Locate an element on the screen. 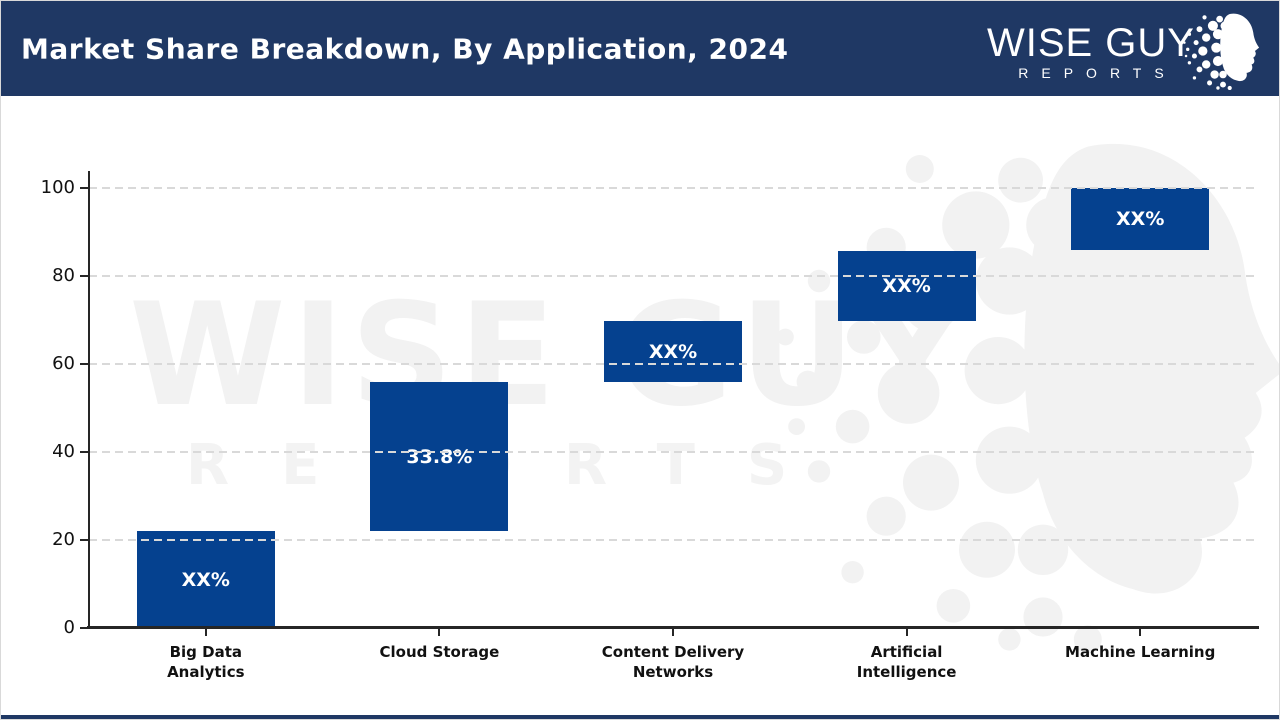  x-tick-mark-big-data-analytics is located at coordinates (205, 632).